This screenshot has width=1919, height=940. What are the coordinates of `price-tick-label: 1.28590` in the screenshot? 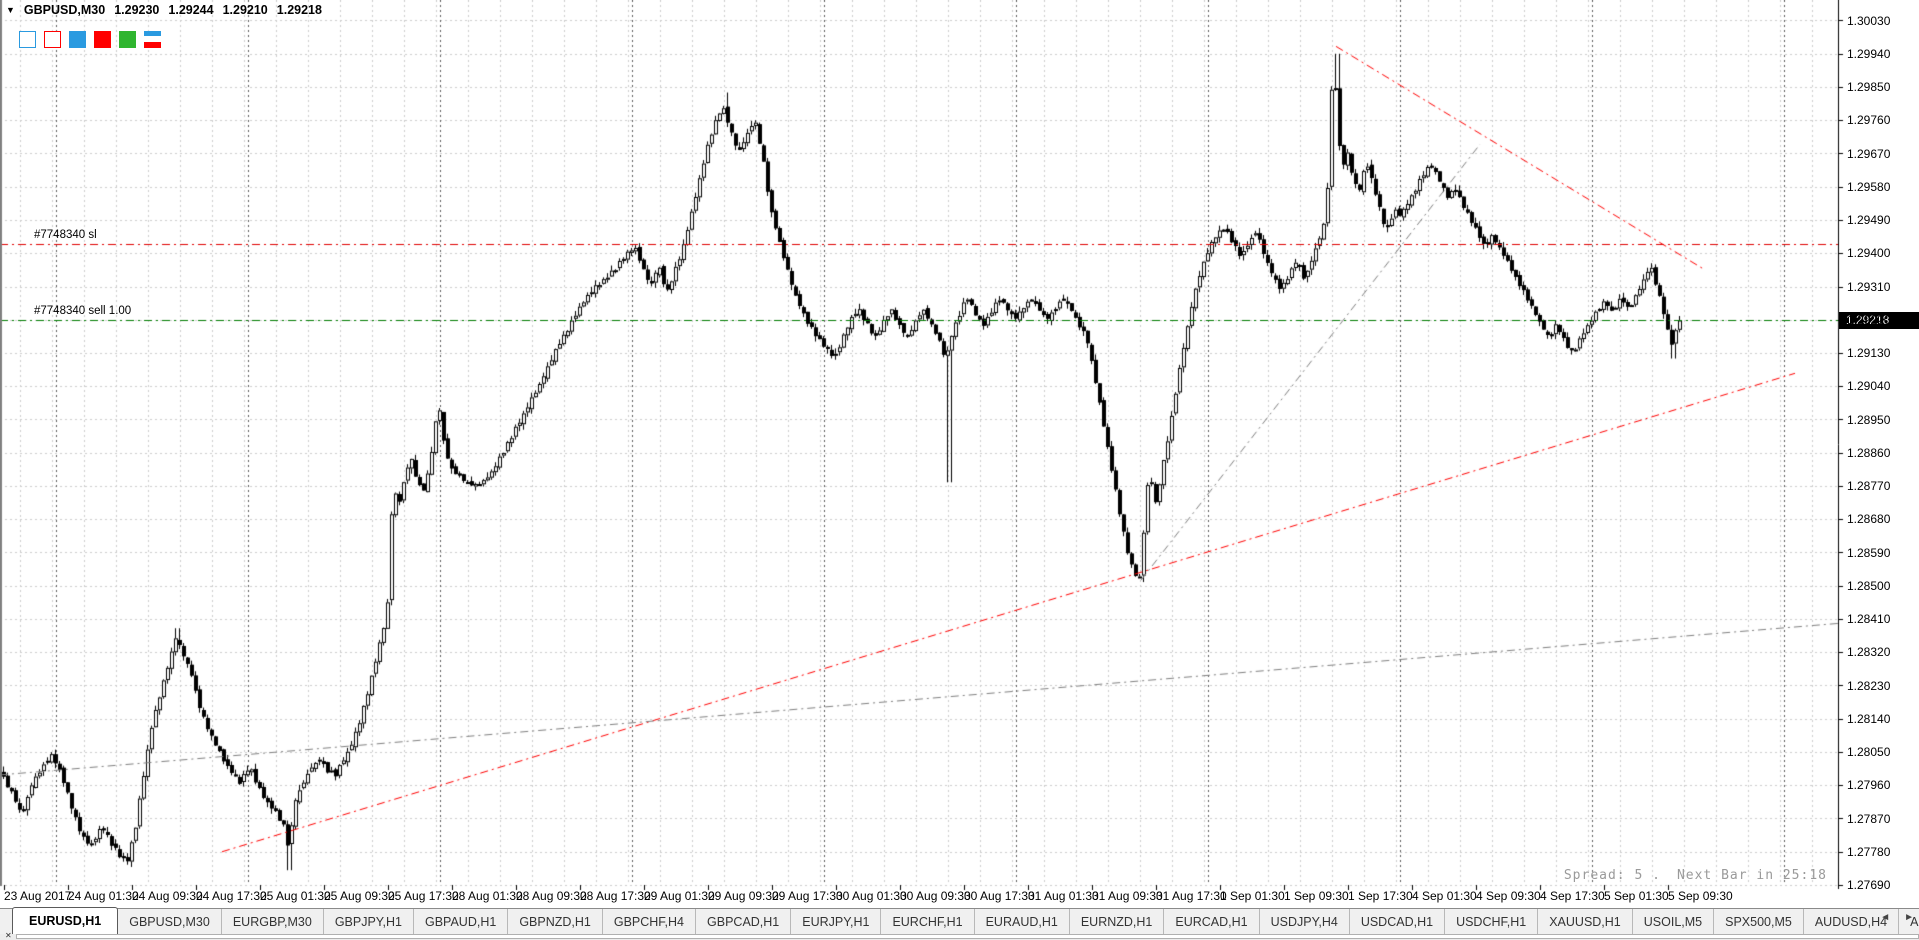 It's located at (1869, 552).